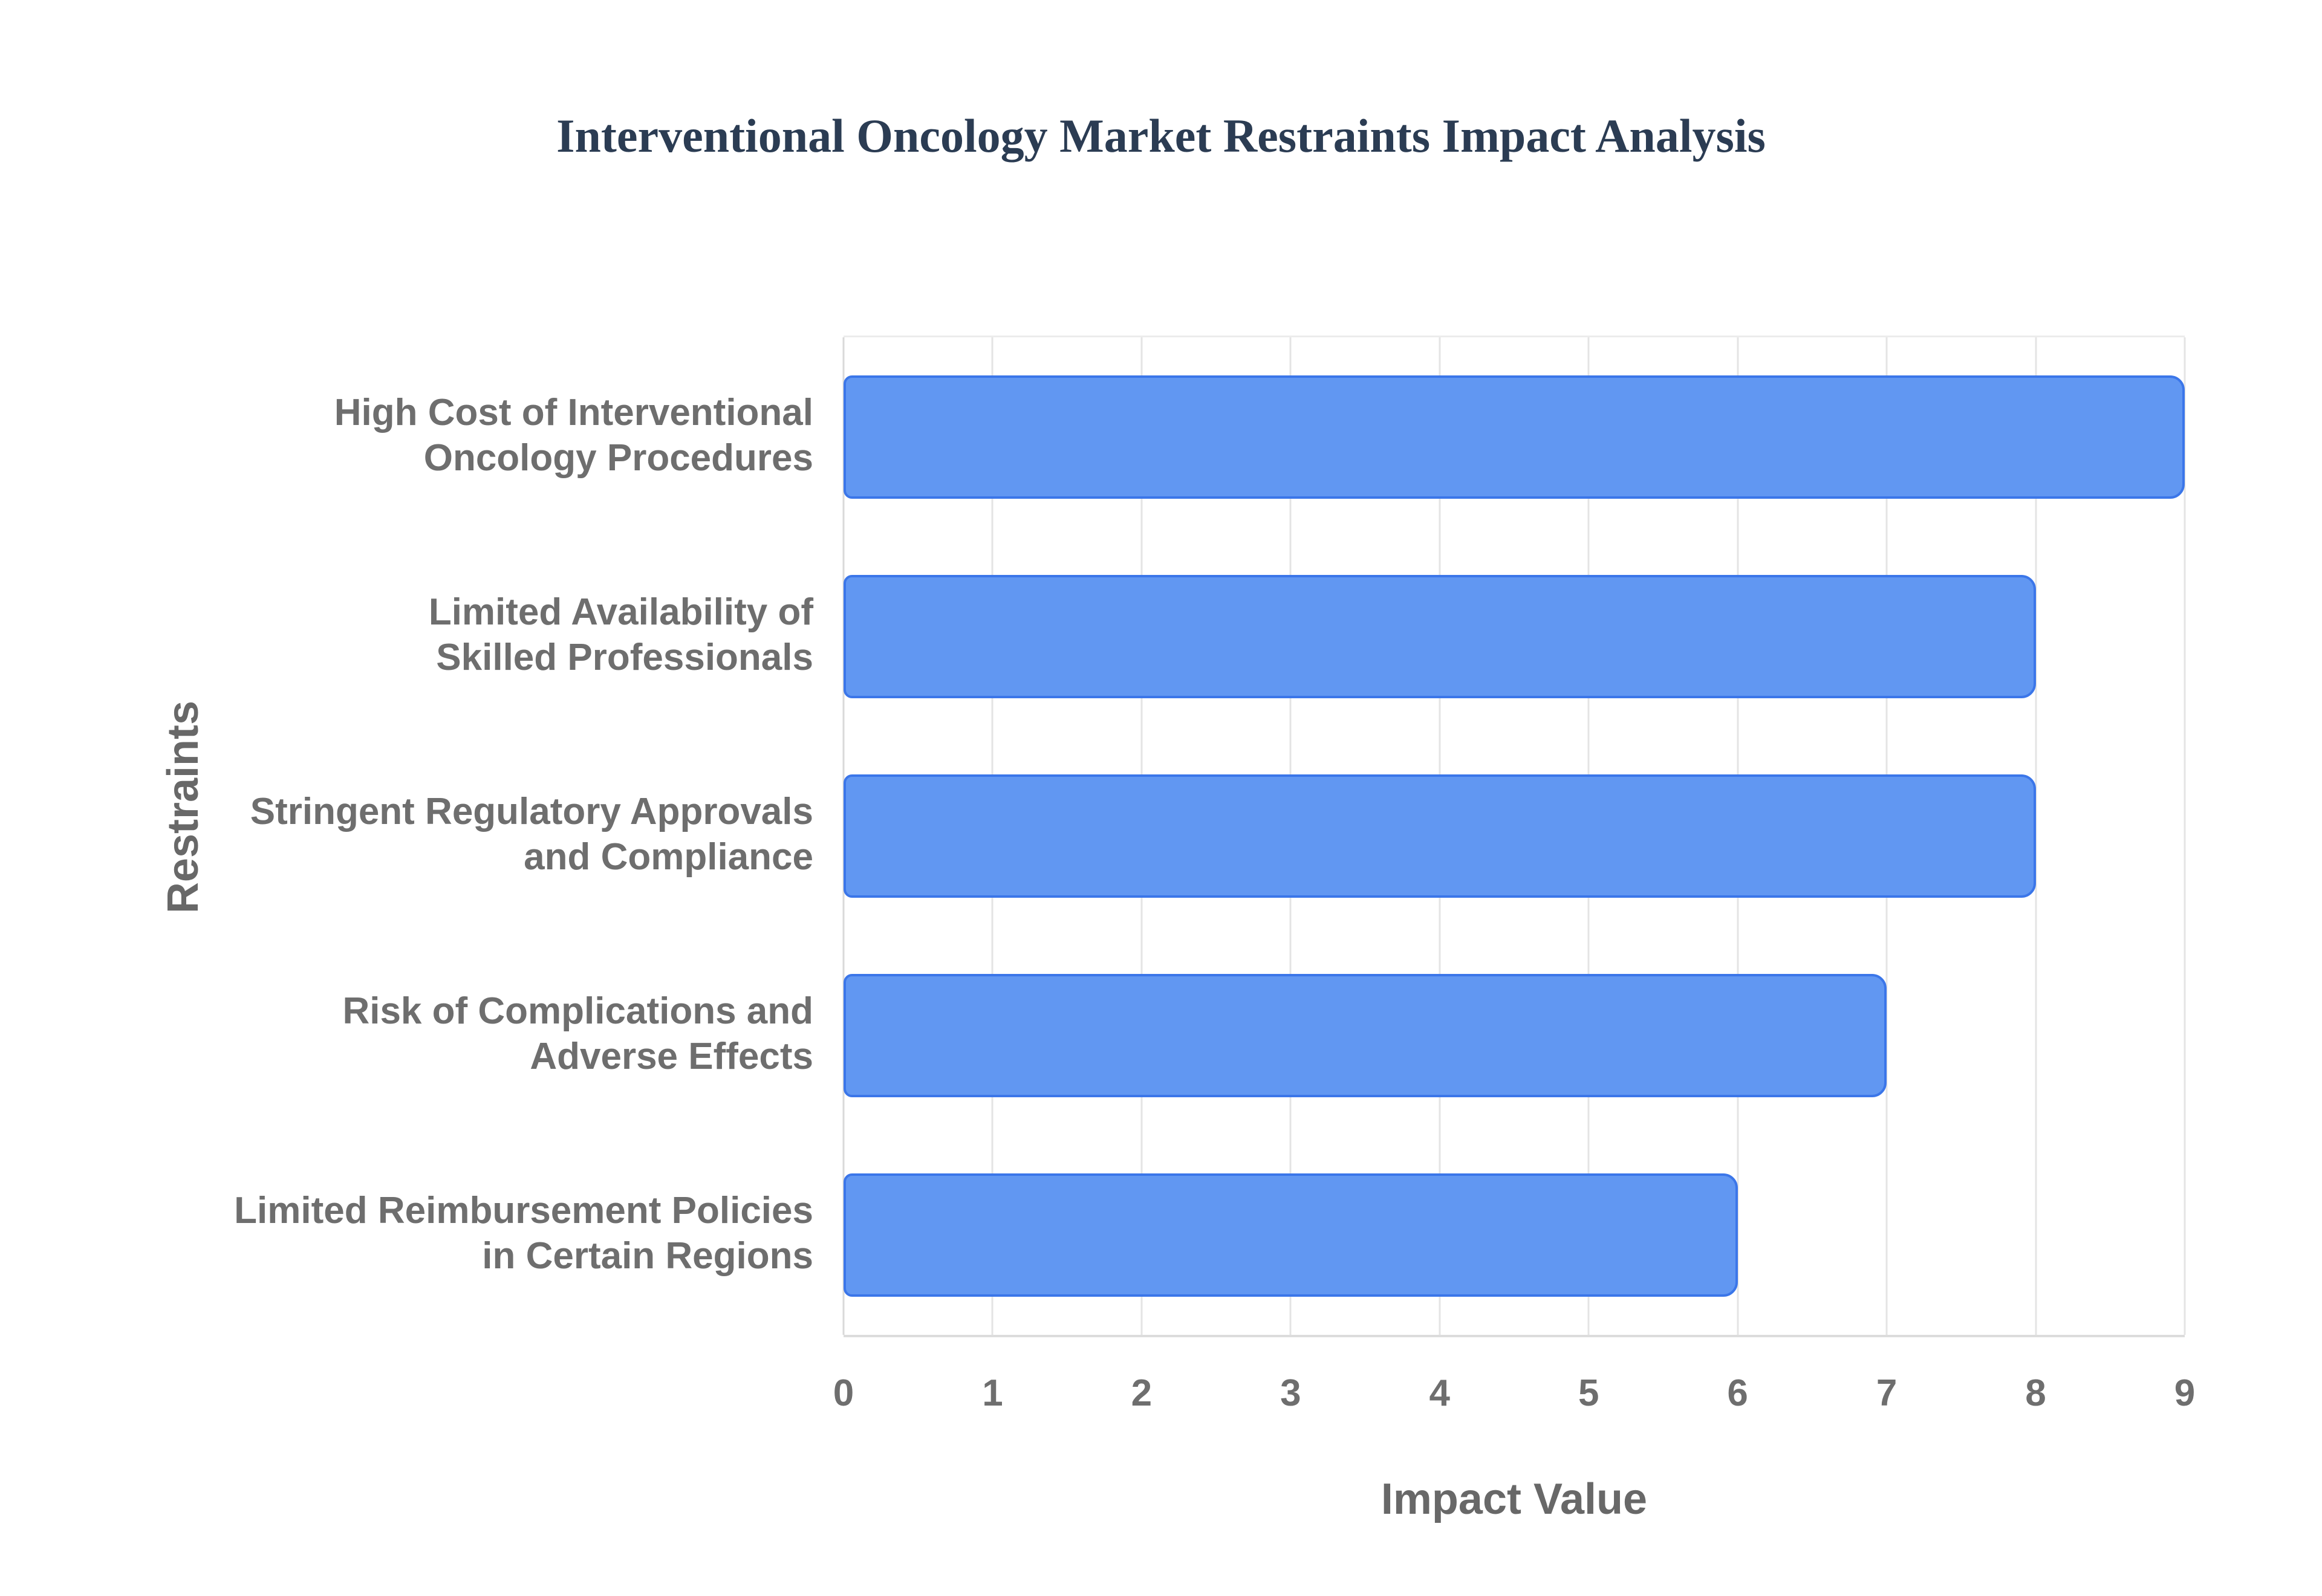 The width and height of the screenshot is (2322, 1596). What do you see at coordinates (1588, 1393) in the screenshot?
I see `x-tick-label: 5` at bounding box center [1588, 1393].